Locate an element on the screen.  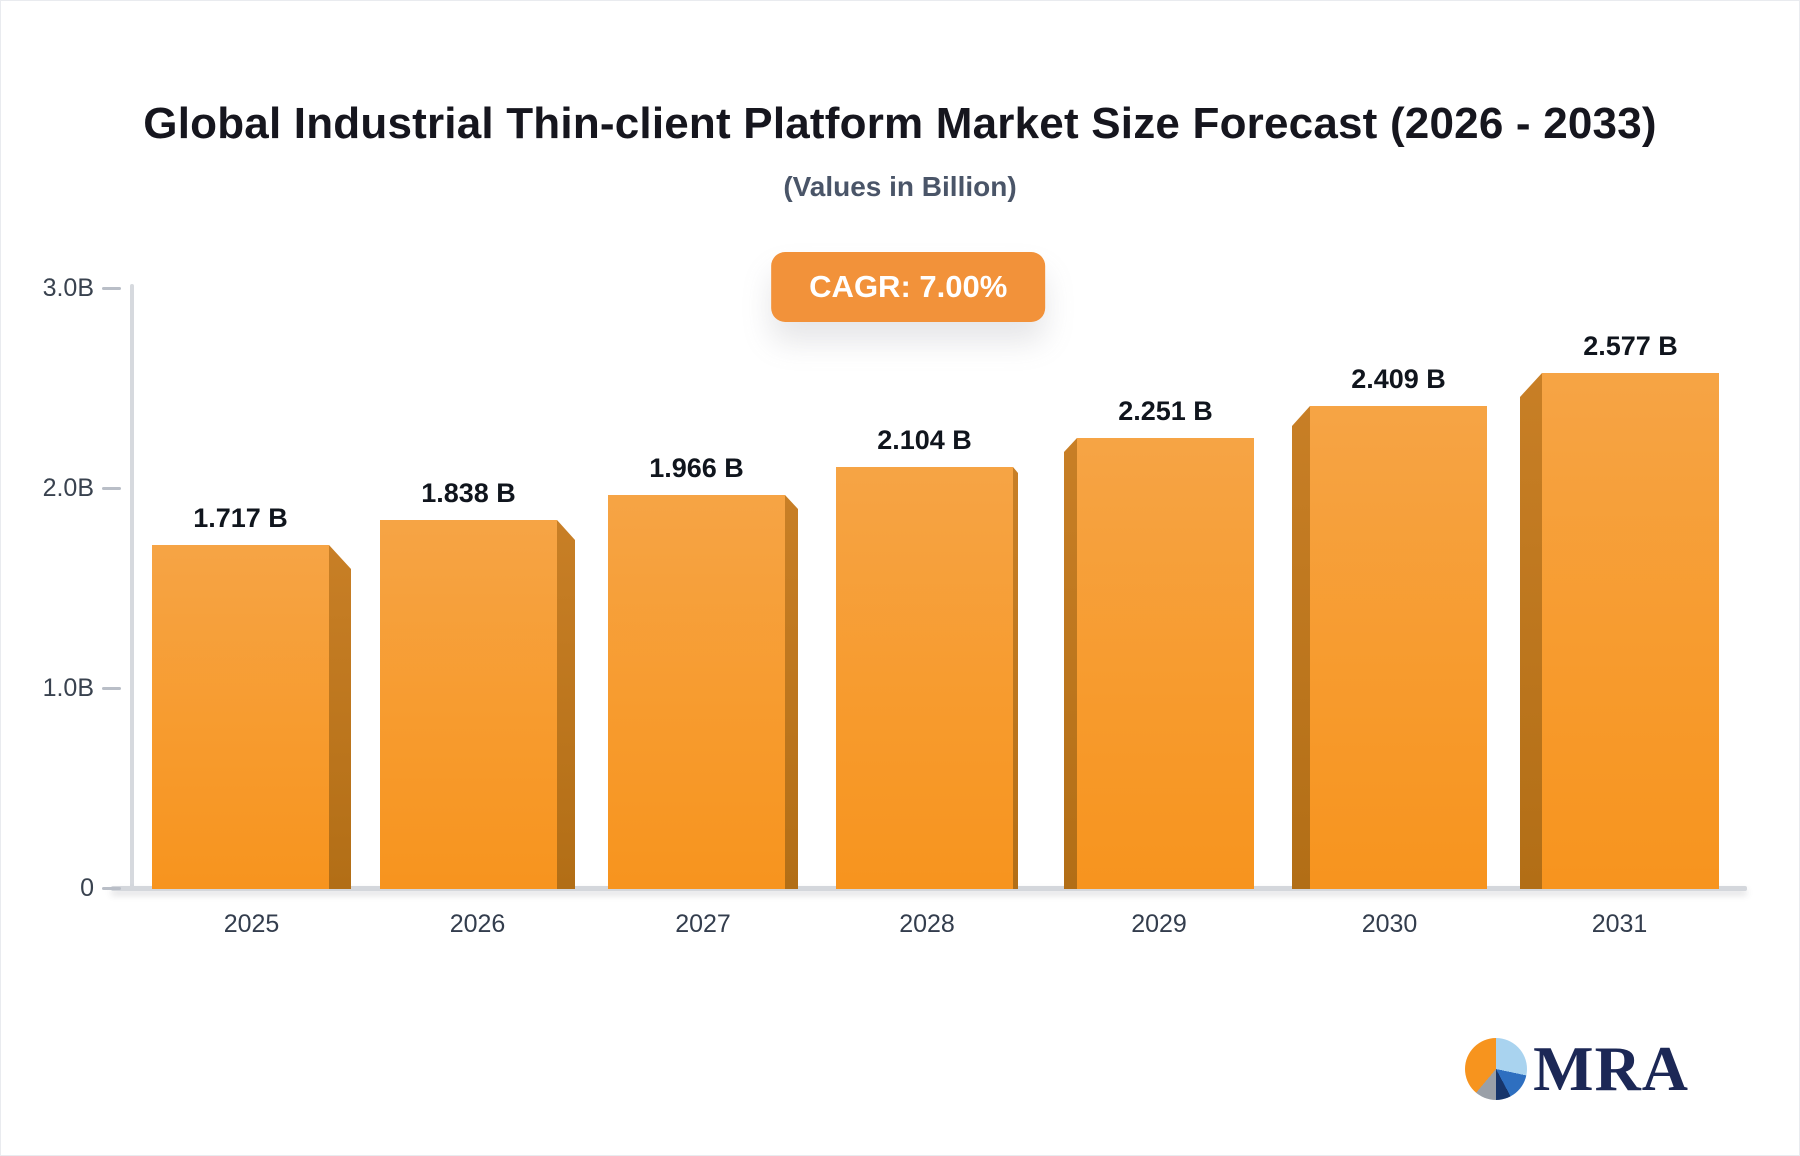
bar-2029 is located at coordinates (1159, 663).